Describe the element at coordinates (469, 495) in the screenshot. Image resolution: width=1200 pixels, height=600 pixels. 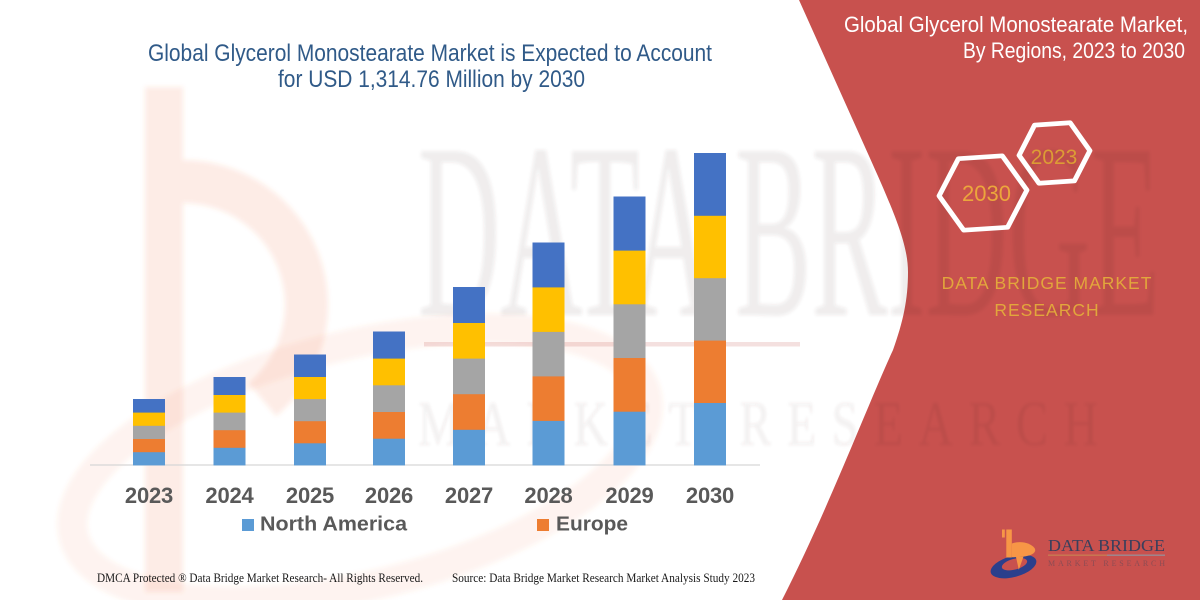
I see `svg-text: 2027` at that location.